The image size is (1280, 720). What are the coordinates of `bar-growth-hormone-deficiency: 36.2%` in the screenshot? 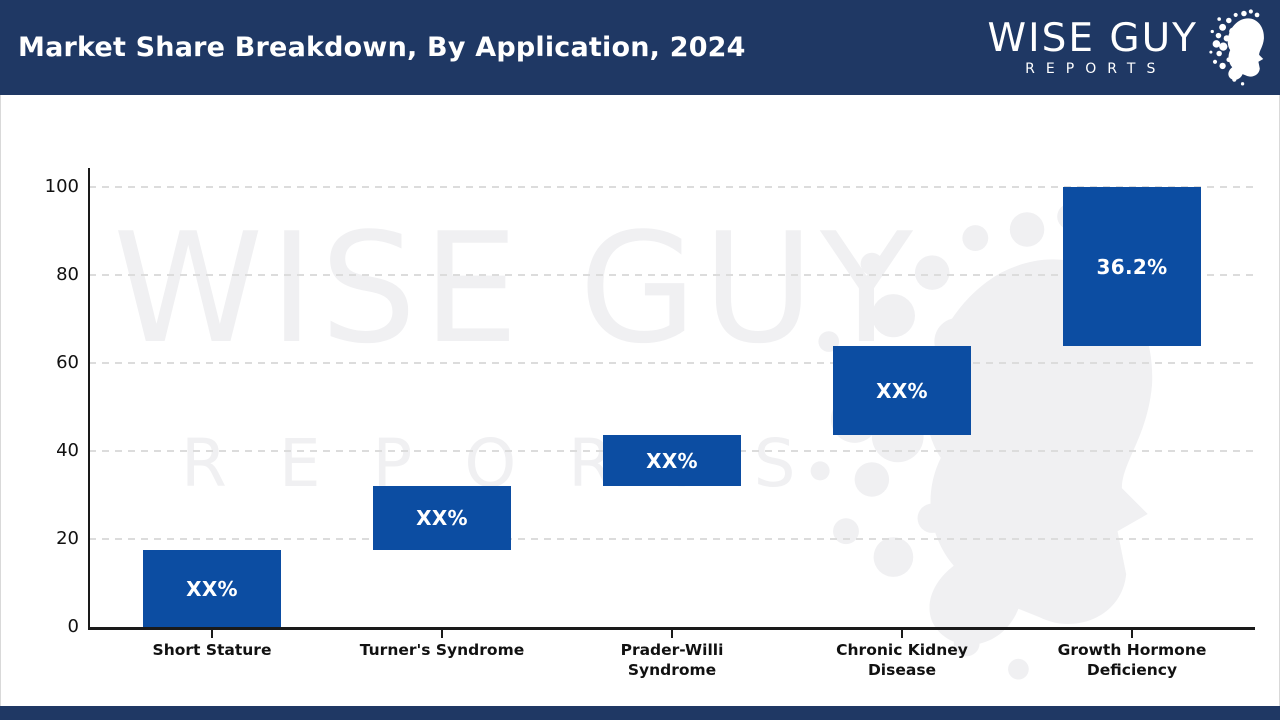 It's located at (1132, 267).